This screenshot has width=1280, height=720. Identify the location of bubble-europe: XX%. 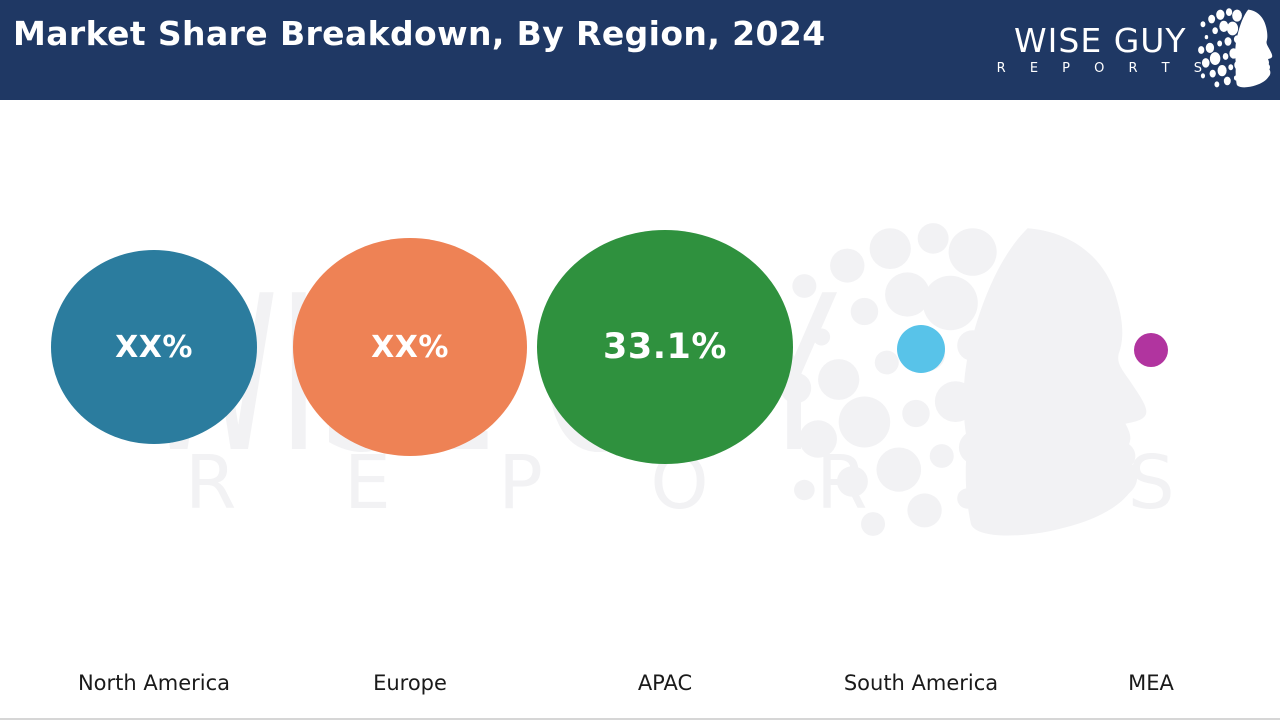
(410, 347).